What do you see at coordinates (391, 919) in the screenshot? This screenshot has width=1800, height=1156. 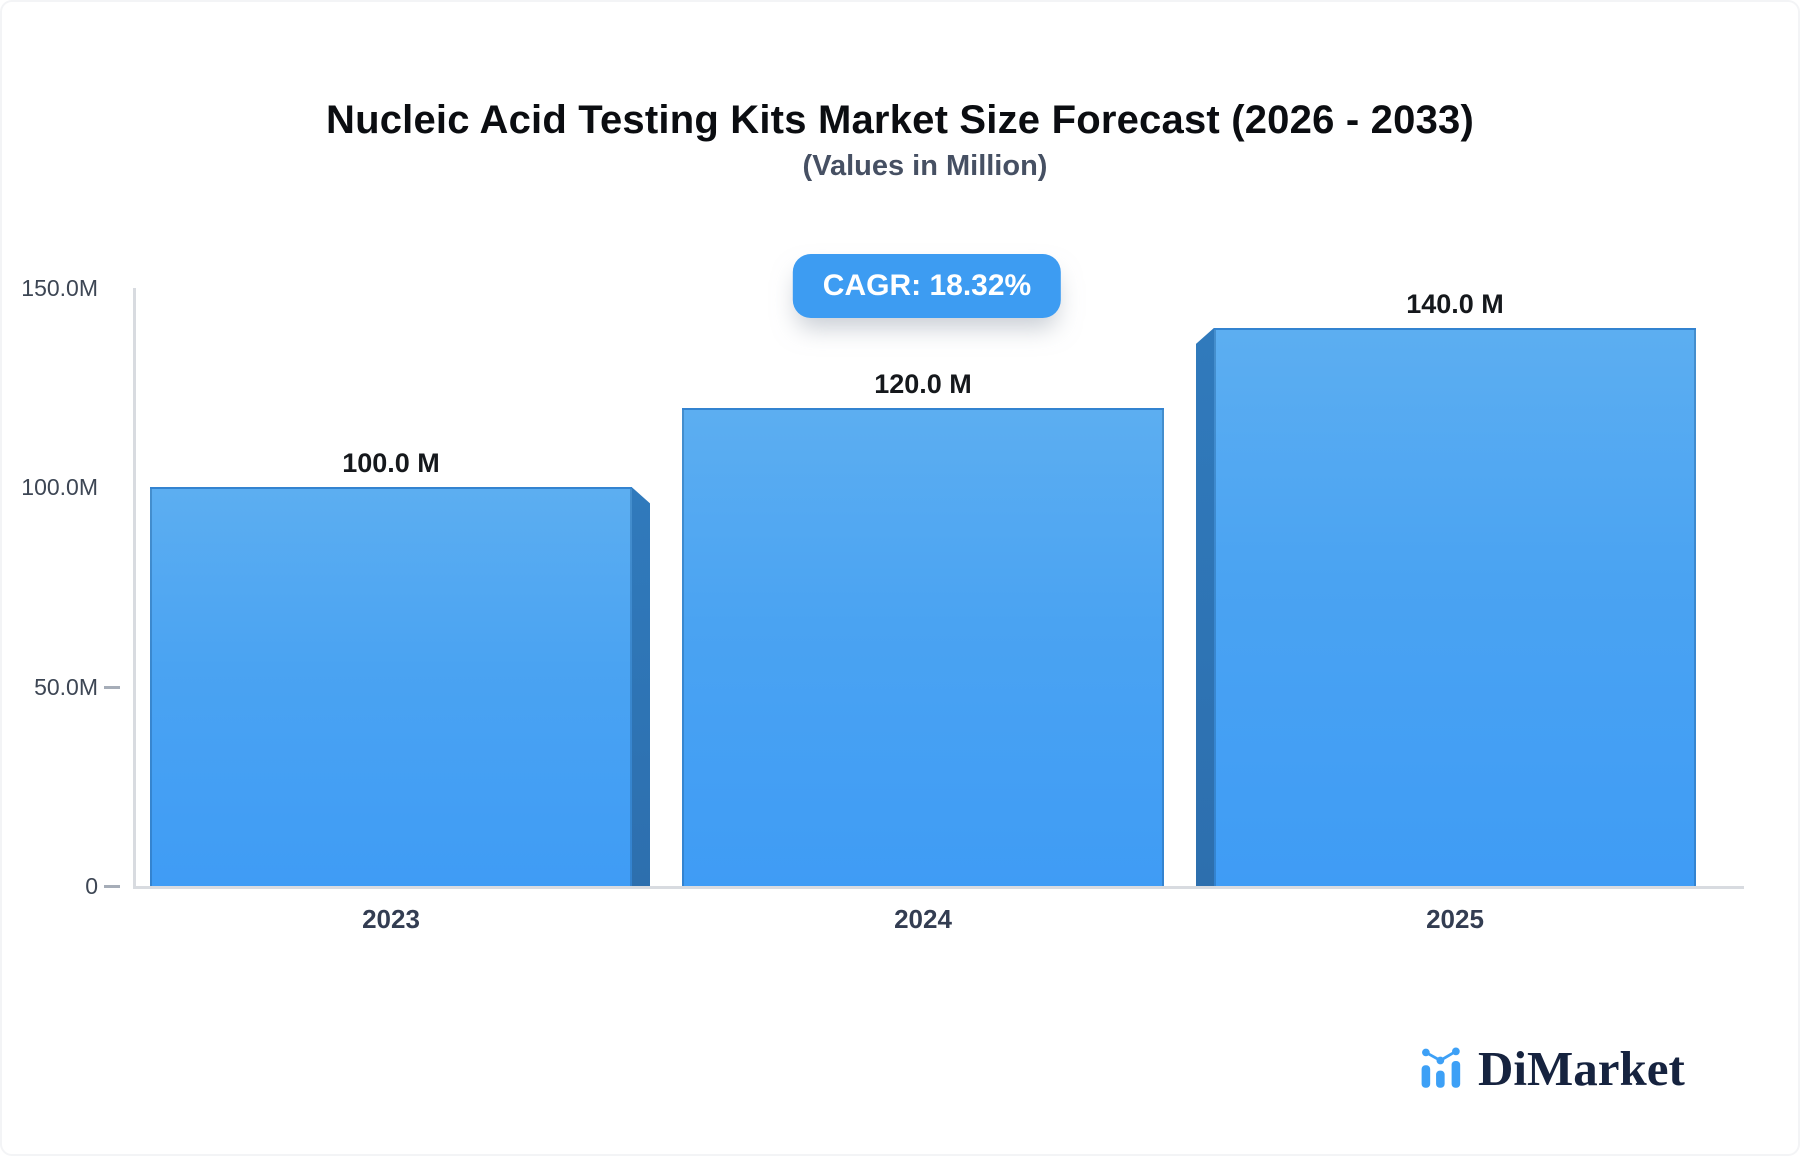 I see `x-axis-label-2023: 2023` at bounding box center [391, 919].